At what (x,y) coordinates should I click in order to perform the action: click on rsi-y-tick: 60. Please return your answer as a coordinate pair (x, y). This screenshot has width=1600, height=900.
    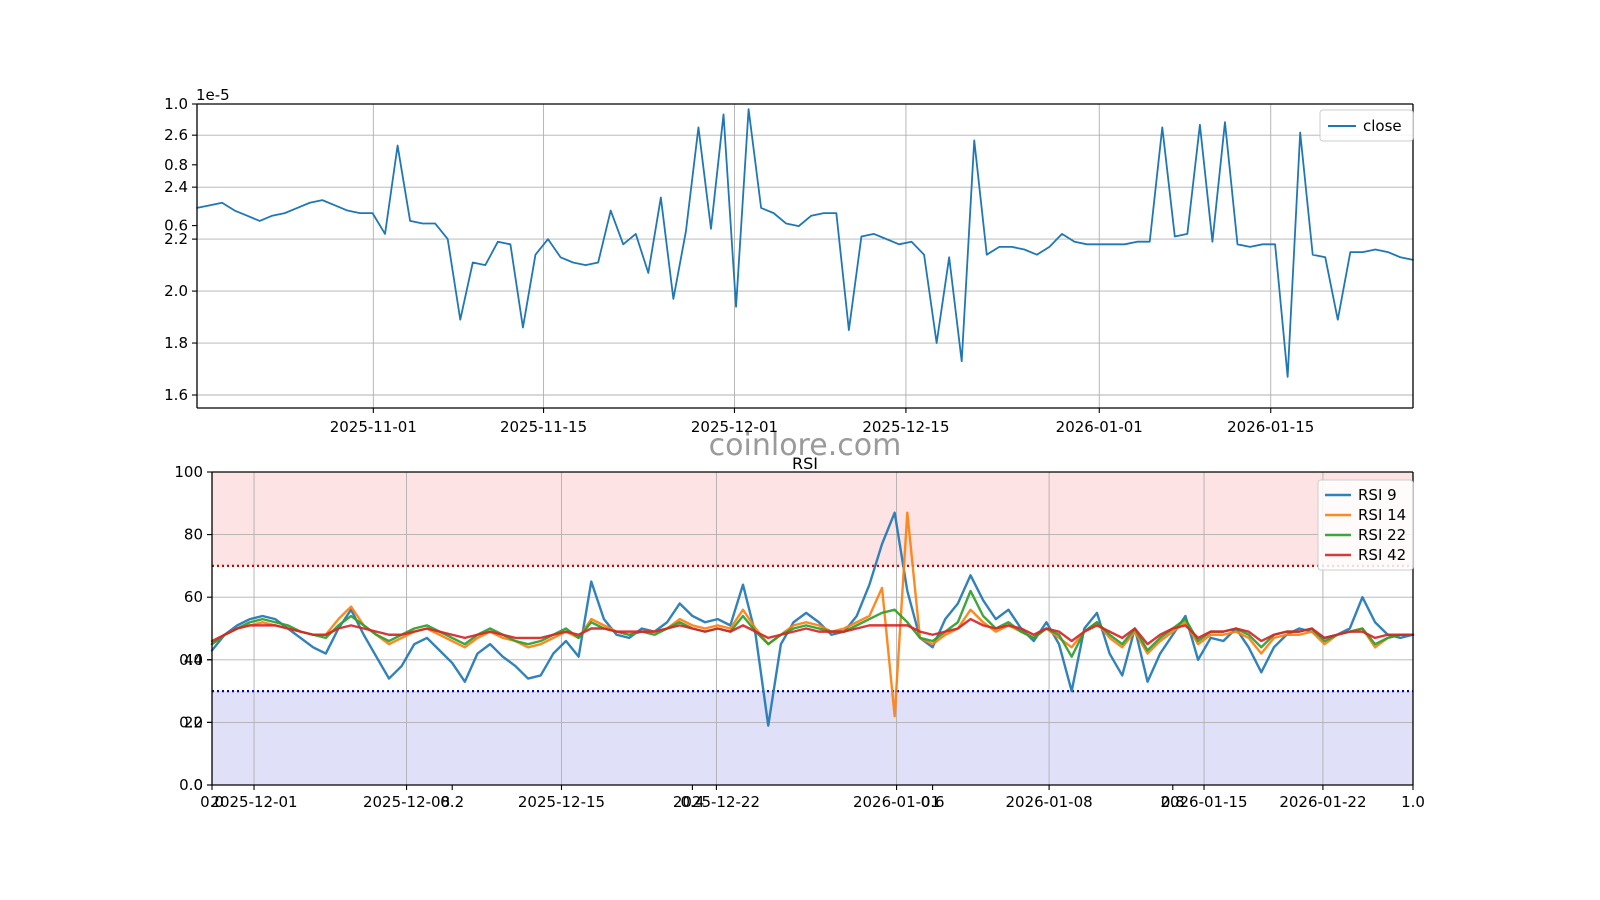
    Looking at the image, I should click on (193, 597).